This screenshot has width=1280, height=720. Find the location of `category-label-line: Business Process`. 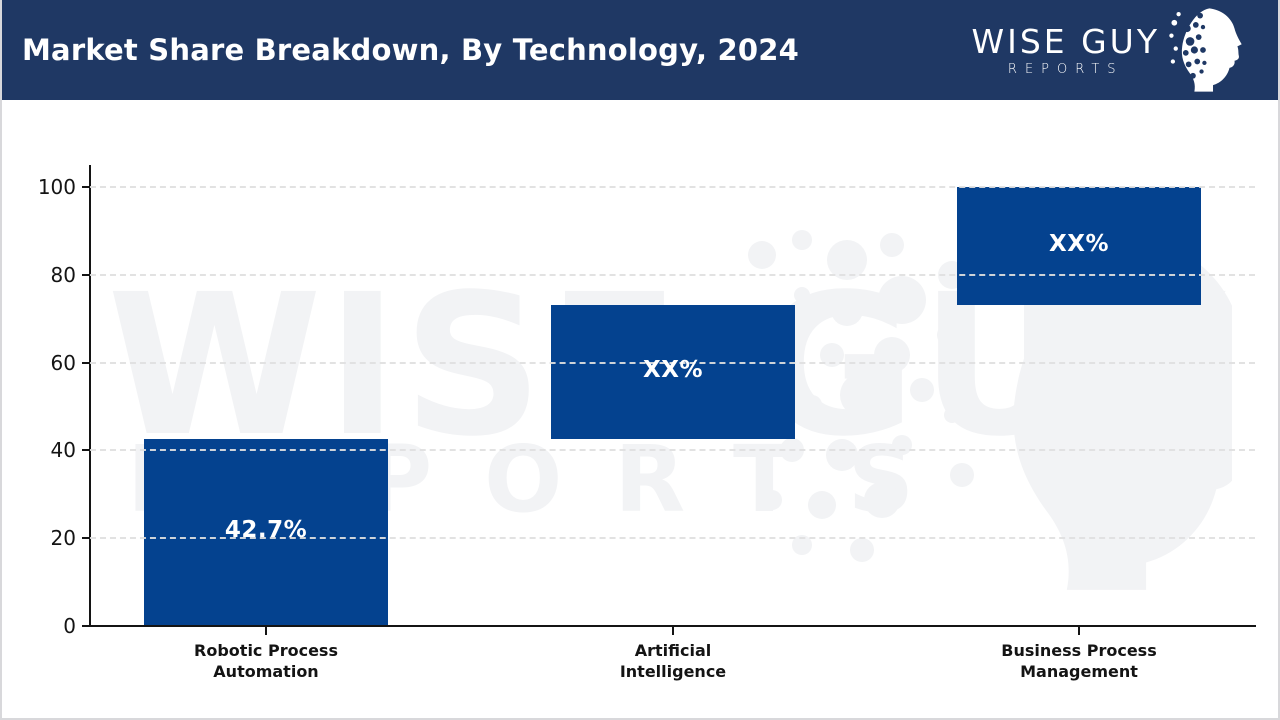

category-label-line: Business Process is located at coordinates (1079, 650).